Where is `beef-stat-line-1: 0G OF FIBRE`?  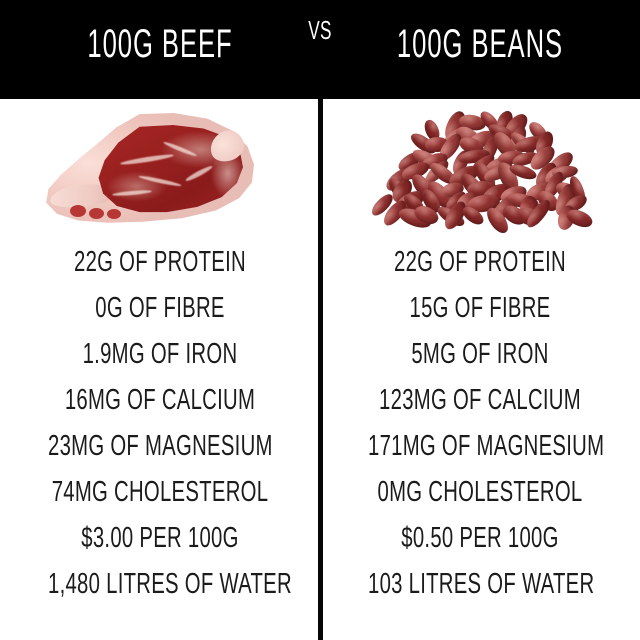
beef-stat-line-1: 0G OF FIBRE is located at coordinates (160, 308).